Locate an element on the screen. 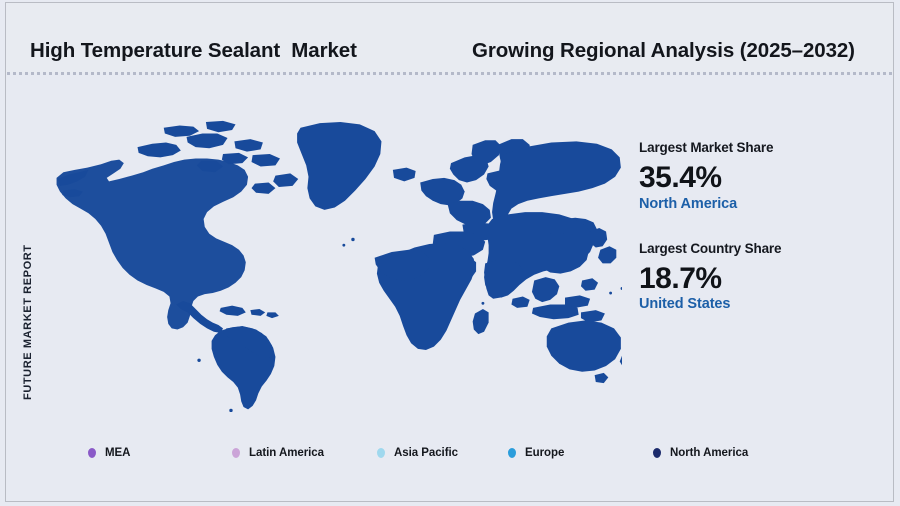 This screenshot has width=900, height=506. stat-label: Largest Country Share is located at coordinates (710, 248).